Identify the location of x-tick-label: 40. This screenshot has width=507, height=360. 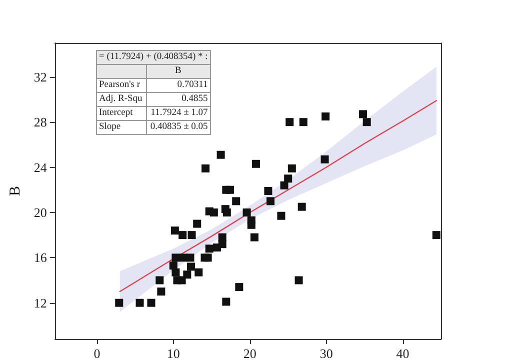
(403, 353).